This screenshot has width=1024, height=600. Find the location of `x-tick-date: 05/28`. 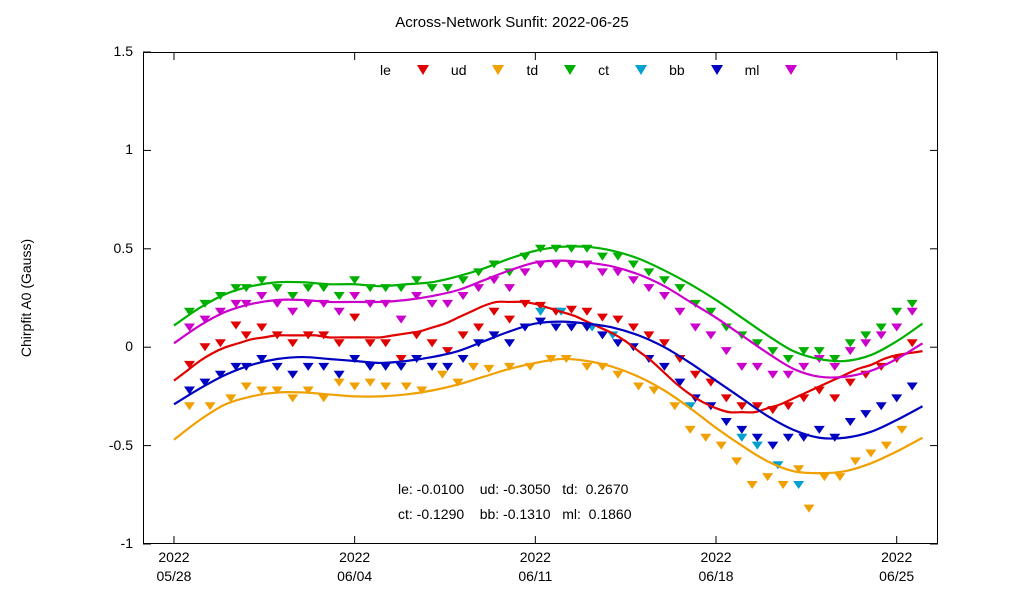

x-tick-date: 05/28 is located at coordinates (174, 576).